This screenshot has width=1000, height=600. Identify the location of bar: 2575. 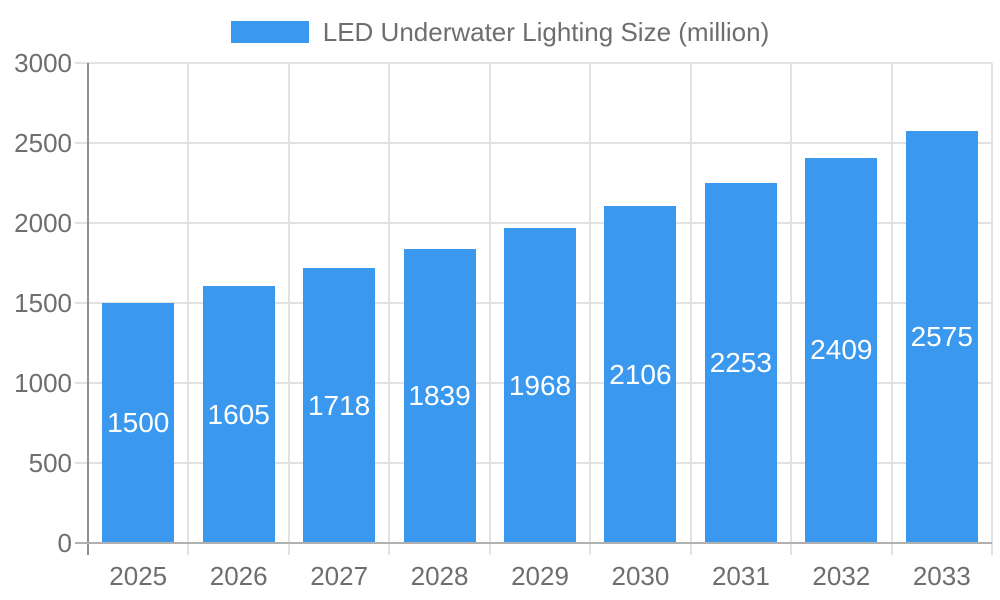
(941, 337).